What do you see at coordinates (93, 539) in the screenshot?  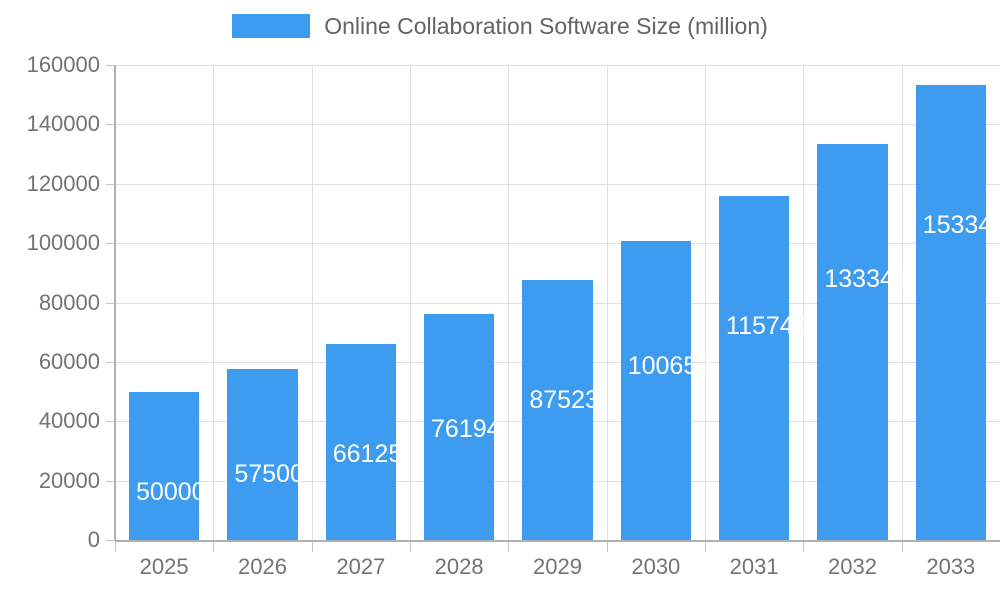 I see `y-axis-tick-label: 0` at bounding box center [93, 539].